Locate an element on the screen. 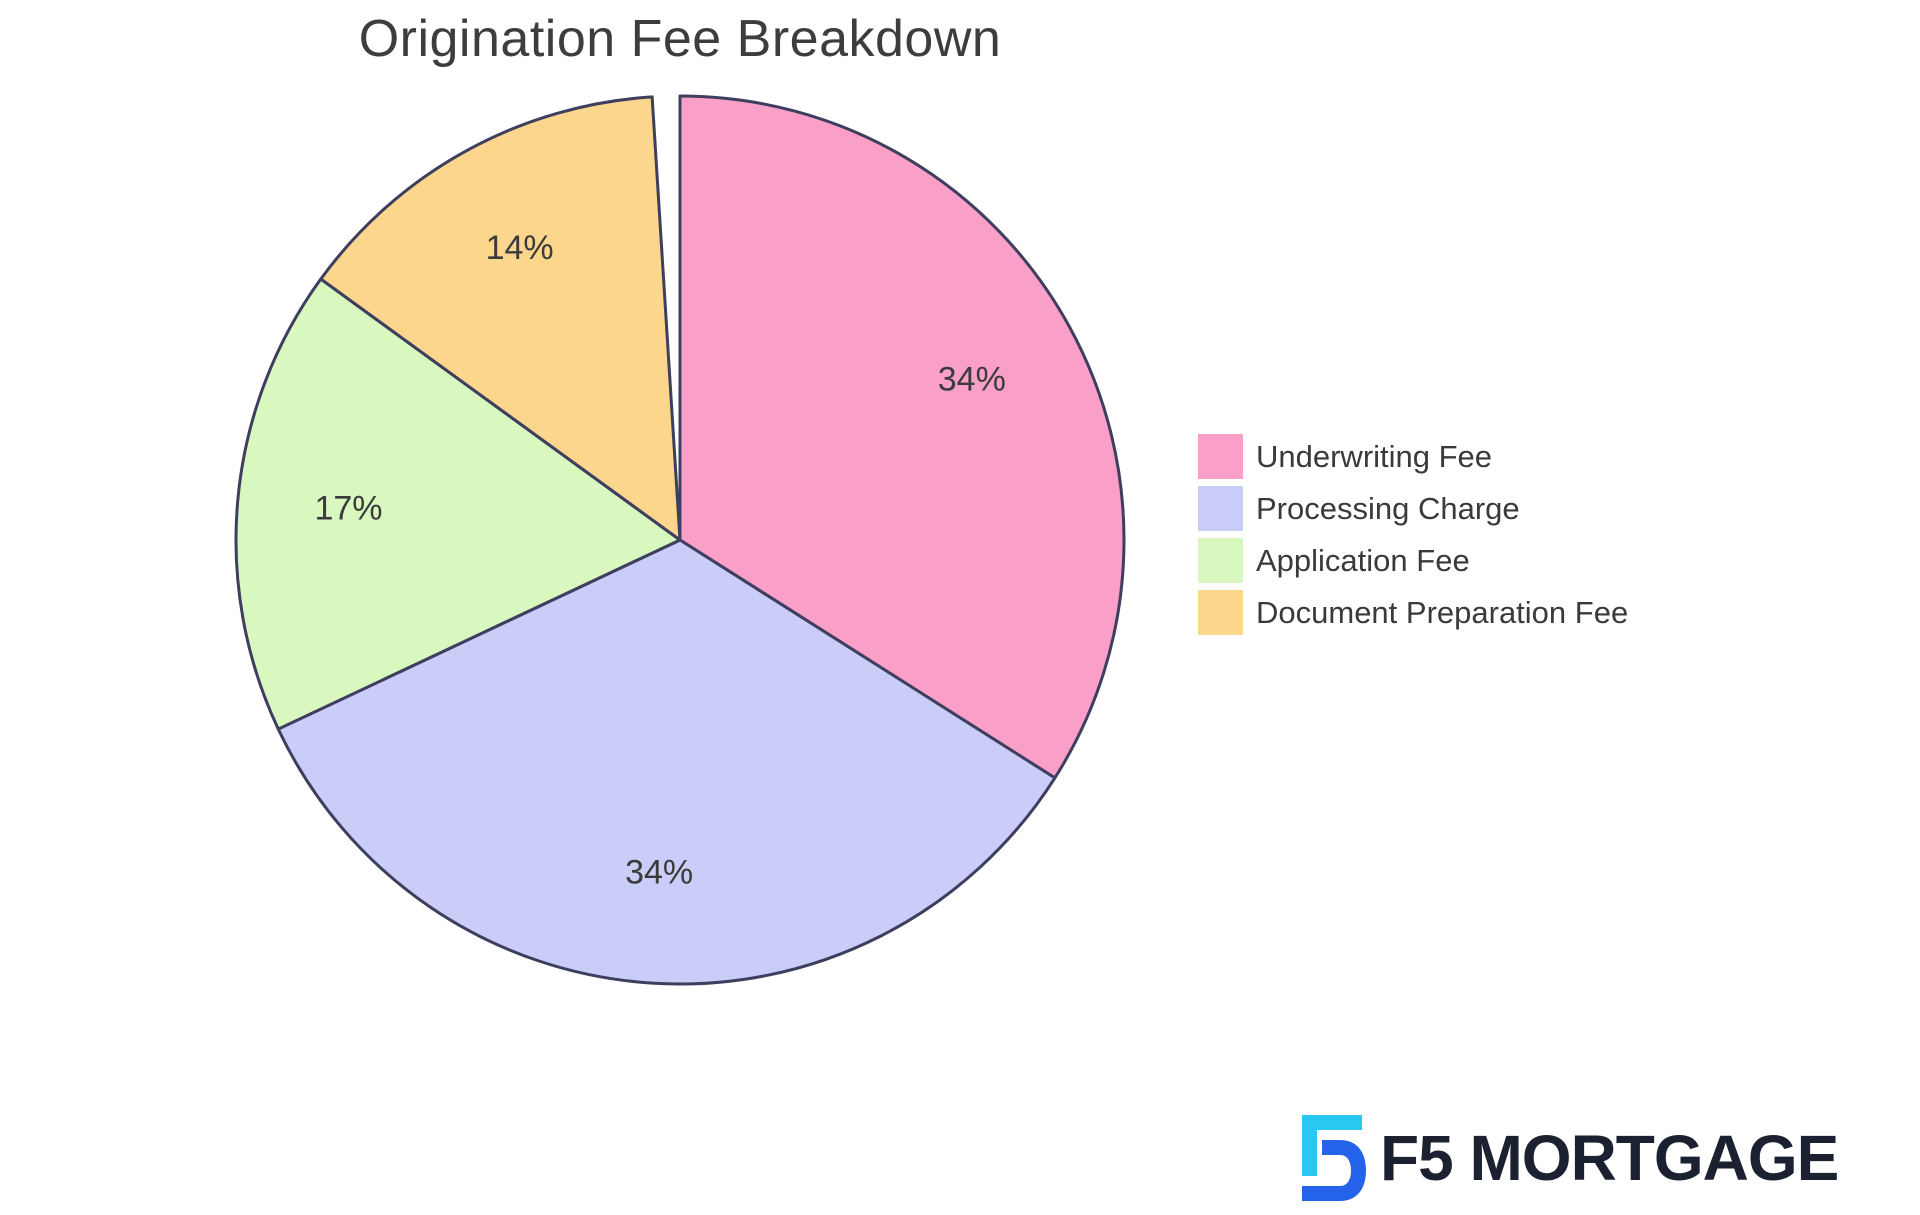  pie-slice-underwriting-fee is located at coordinates (902, 437).